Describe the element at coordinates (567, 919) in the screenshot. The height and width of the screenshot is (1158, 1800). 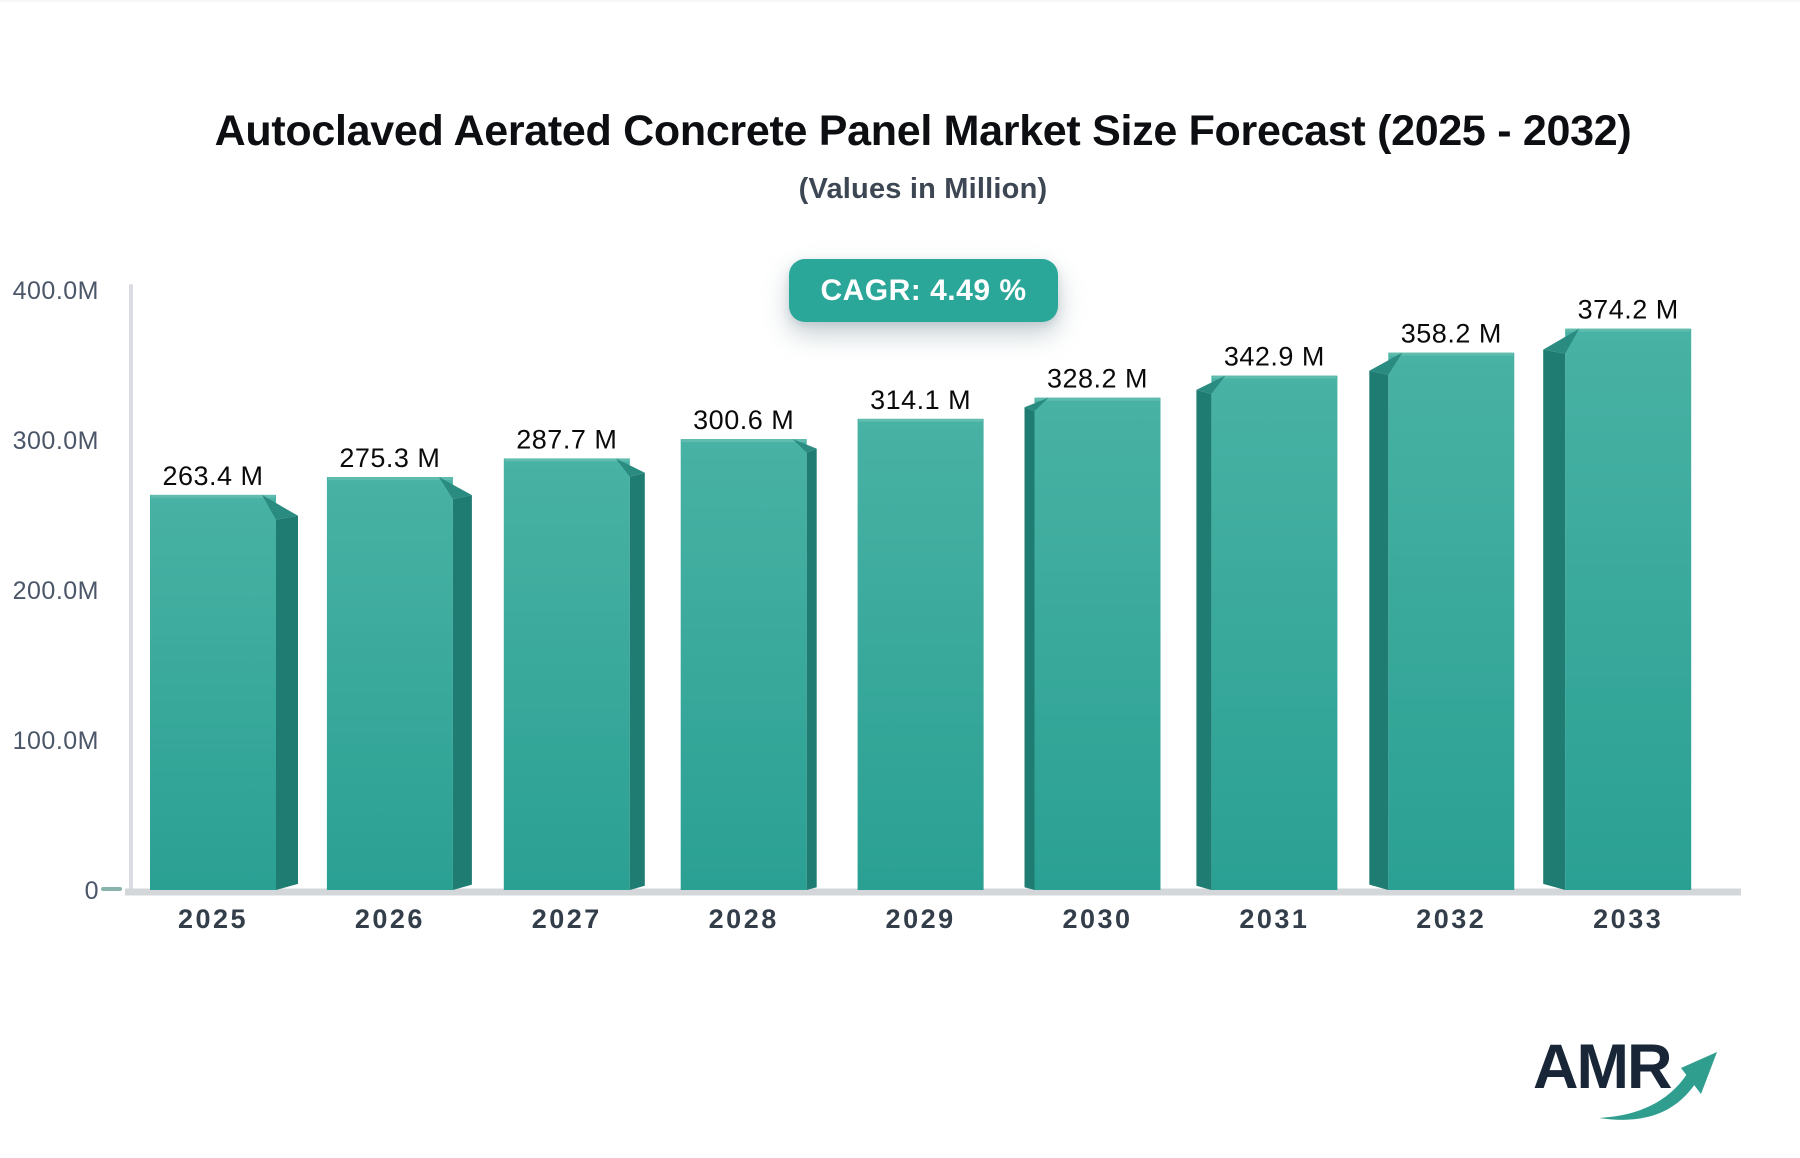
I see `x-axis-label-2027: 2027` at that location.